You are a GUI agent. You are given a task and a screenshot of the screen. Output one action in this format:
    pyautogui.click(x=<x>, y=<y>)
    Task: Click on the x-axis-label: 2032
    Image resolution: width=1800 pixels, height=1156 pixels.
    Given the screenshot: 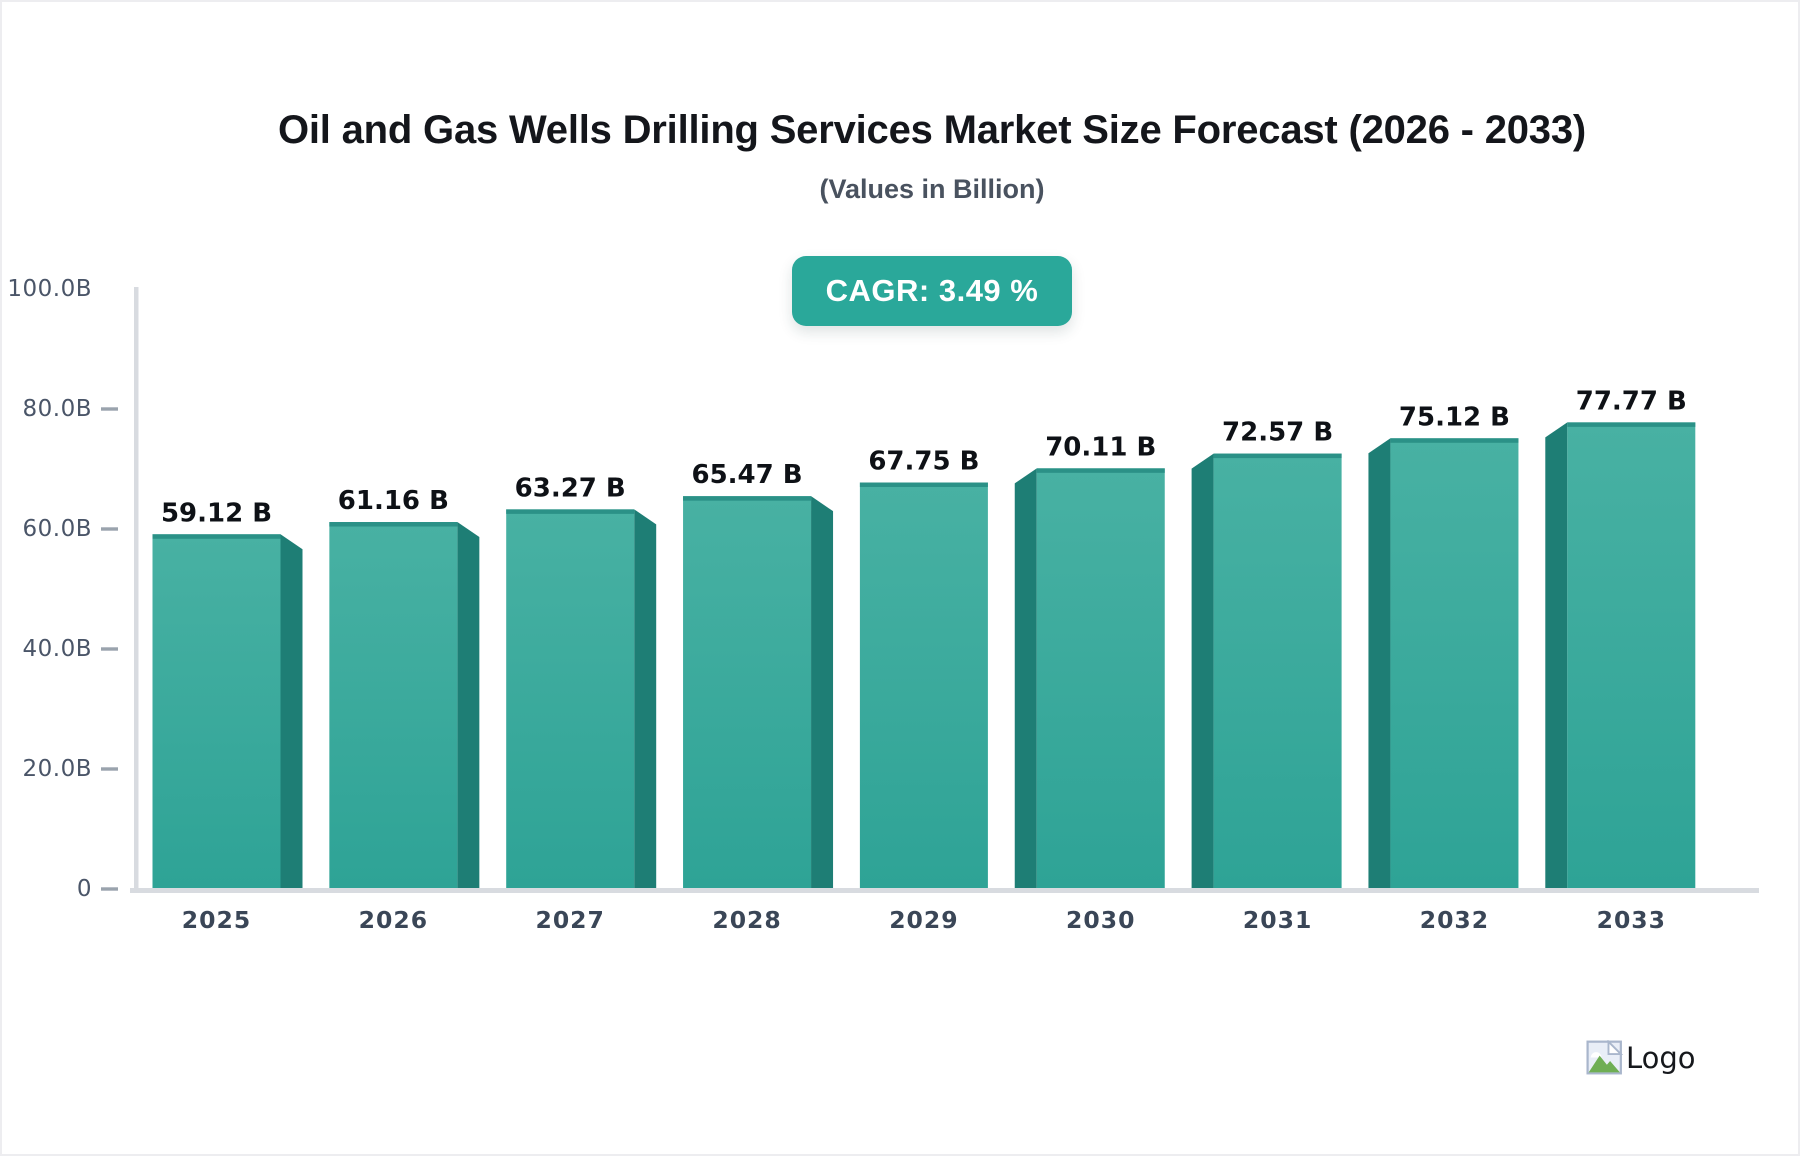 What is the action you would take?
    pyautogui.click(x=1454, y=920)
    